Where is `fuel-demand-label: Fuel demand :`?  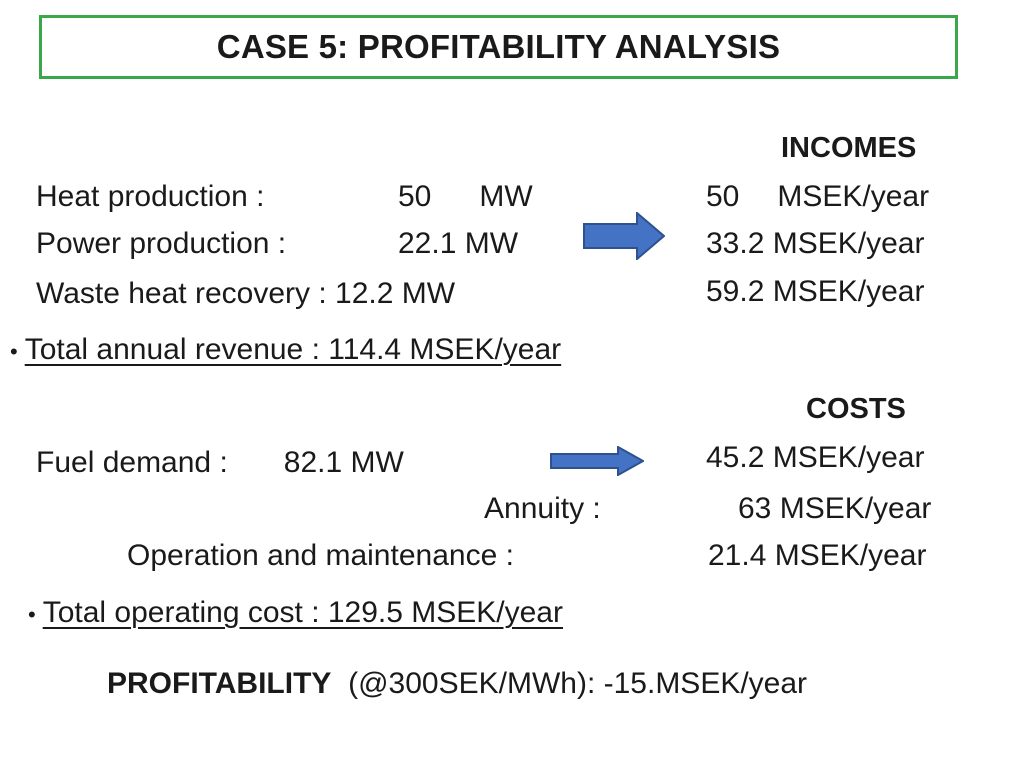 fuel-demand-label: Fuel demand : is located at coordinates (132, 462).